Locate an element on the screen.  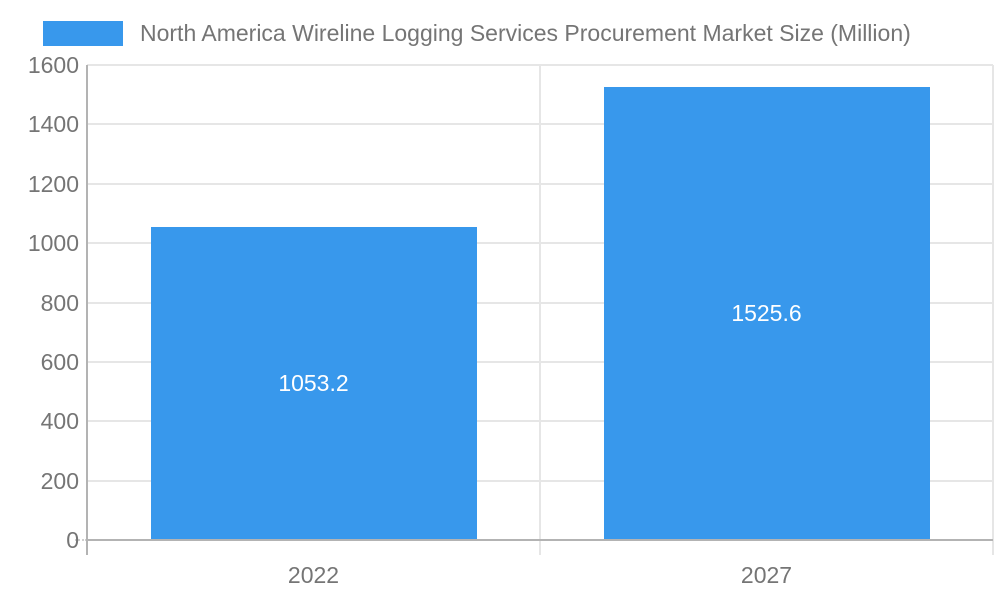
gridline-v-divider is located at coordinates (540, 310).